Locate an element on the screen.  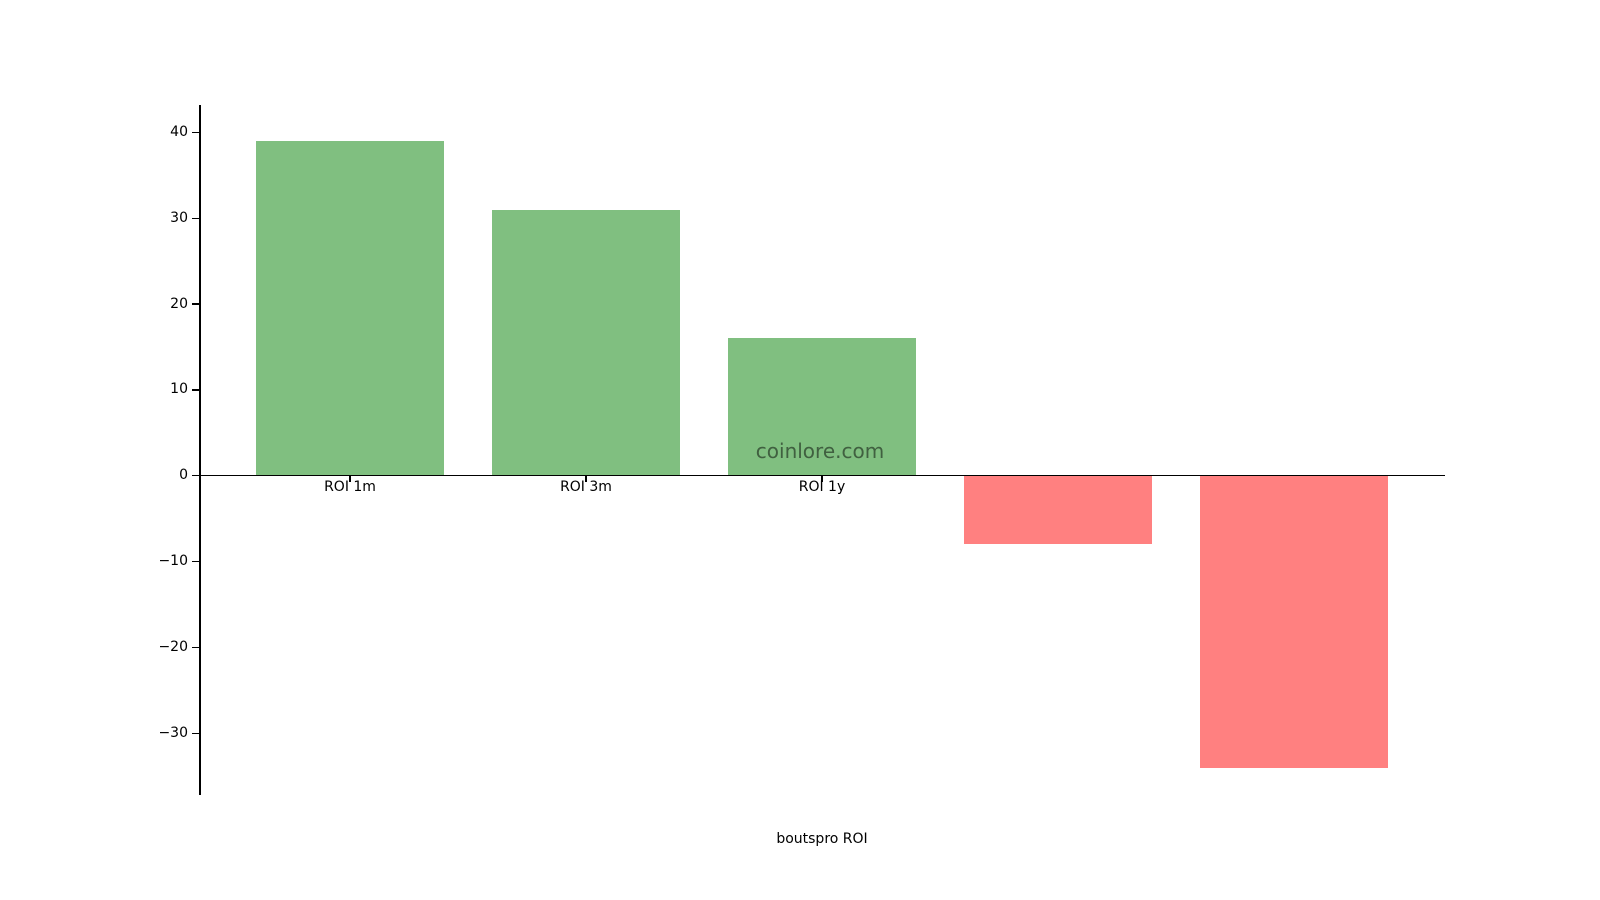
x-tick-label: ROI 1m is located at coordinates (350, 486).